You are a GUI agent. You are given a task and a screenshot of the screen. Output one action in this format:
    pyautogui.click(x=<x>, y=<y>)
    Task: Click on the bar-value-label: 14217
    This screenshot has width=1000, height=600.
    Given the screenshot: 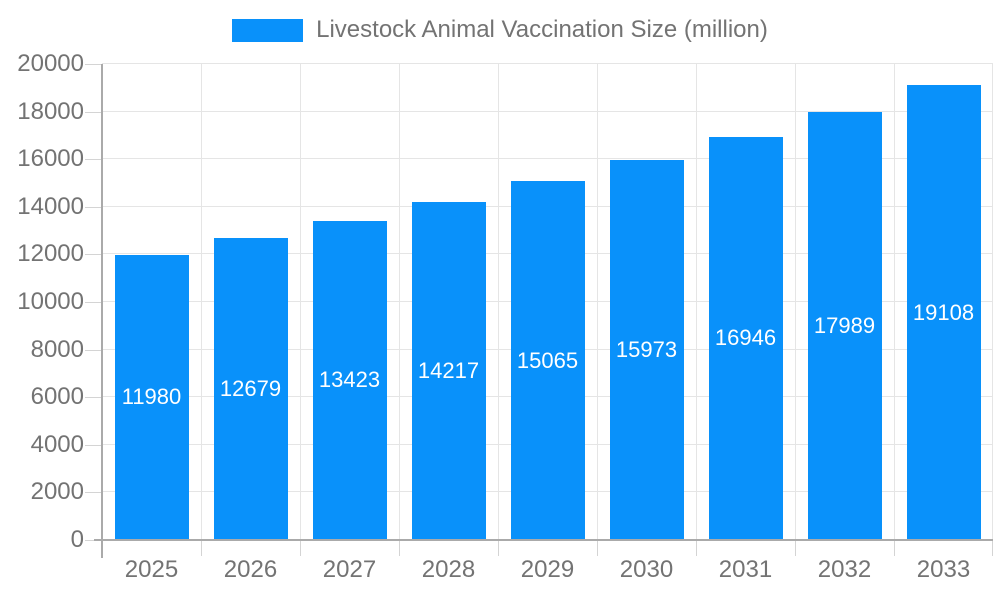 What is the action you would take?
    pyautogui.click(x=448, y=370)
    